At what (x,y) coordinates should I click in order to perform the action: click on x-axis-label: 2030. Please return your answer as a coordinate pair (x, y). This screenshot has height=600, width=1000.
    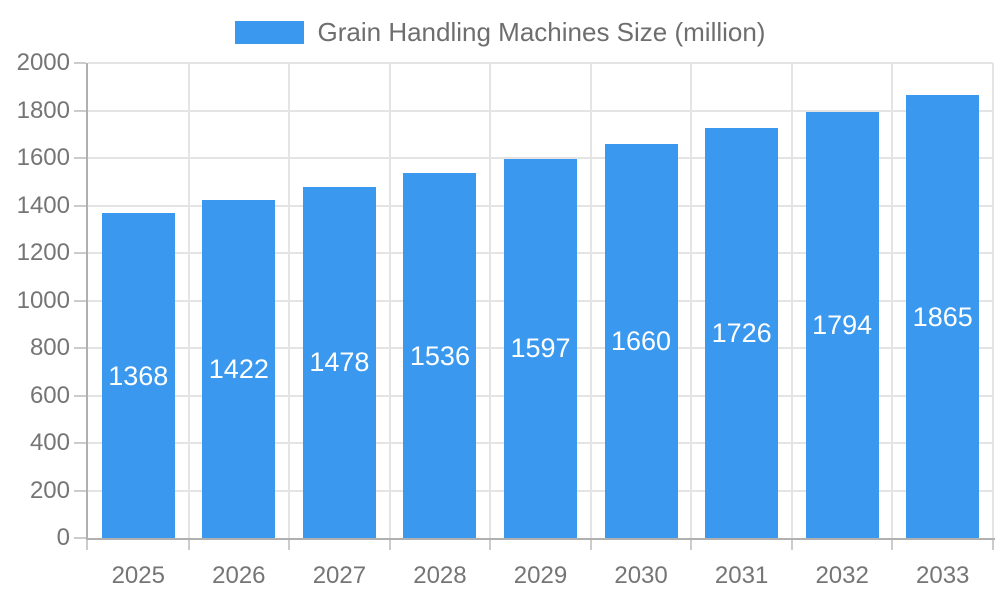
    Looking at the image, I should click on (641, 575).